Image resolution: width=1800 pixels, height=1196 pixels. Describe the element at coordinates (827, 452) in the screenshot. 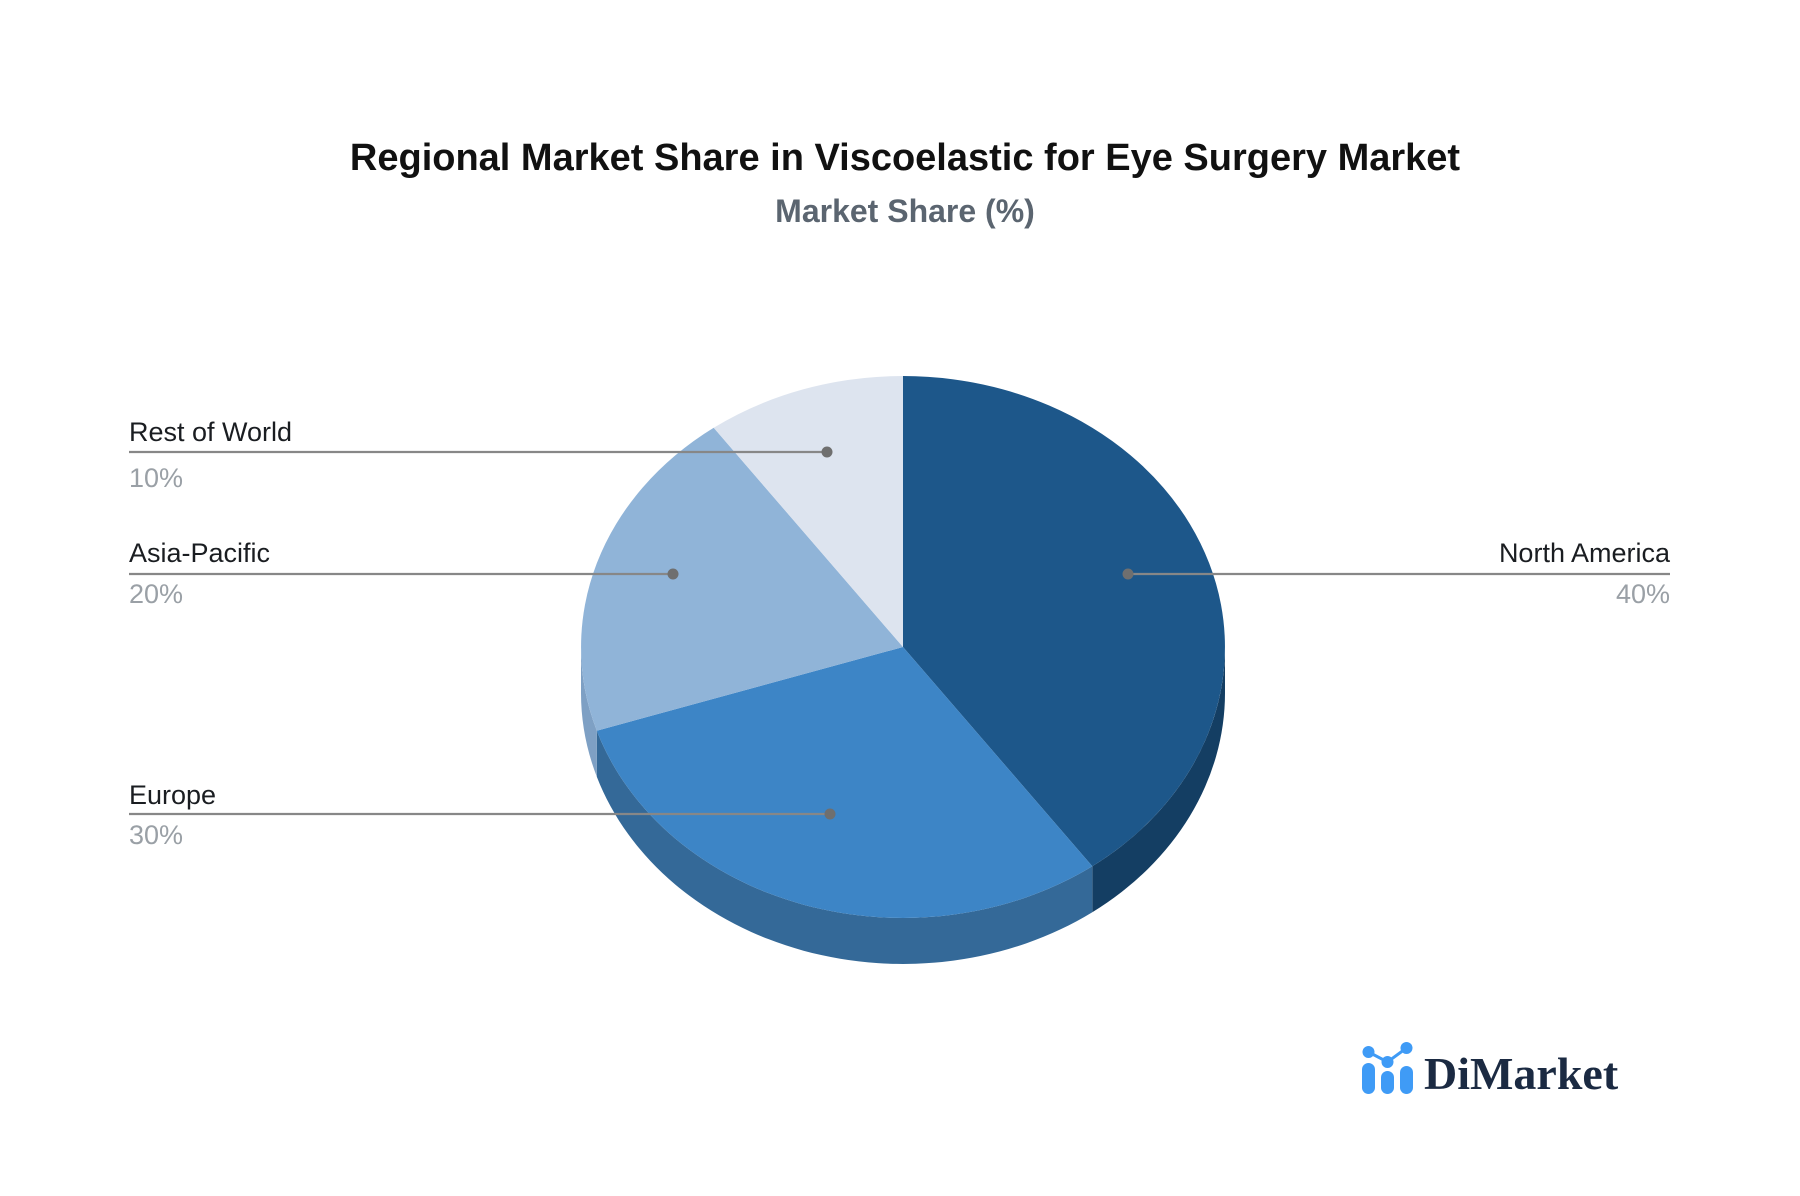

I see `leader-dot-rest-of-world` at that location.